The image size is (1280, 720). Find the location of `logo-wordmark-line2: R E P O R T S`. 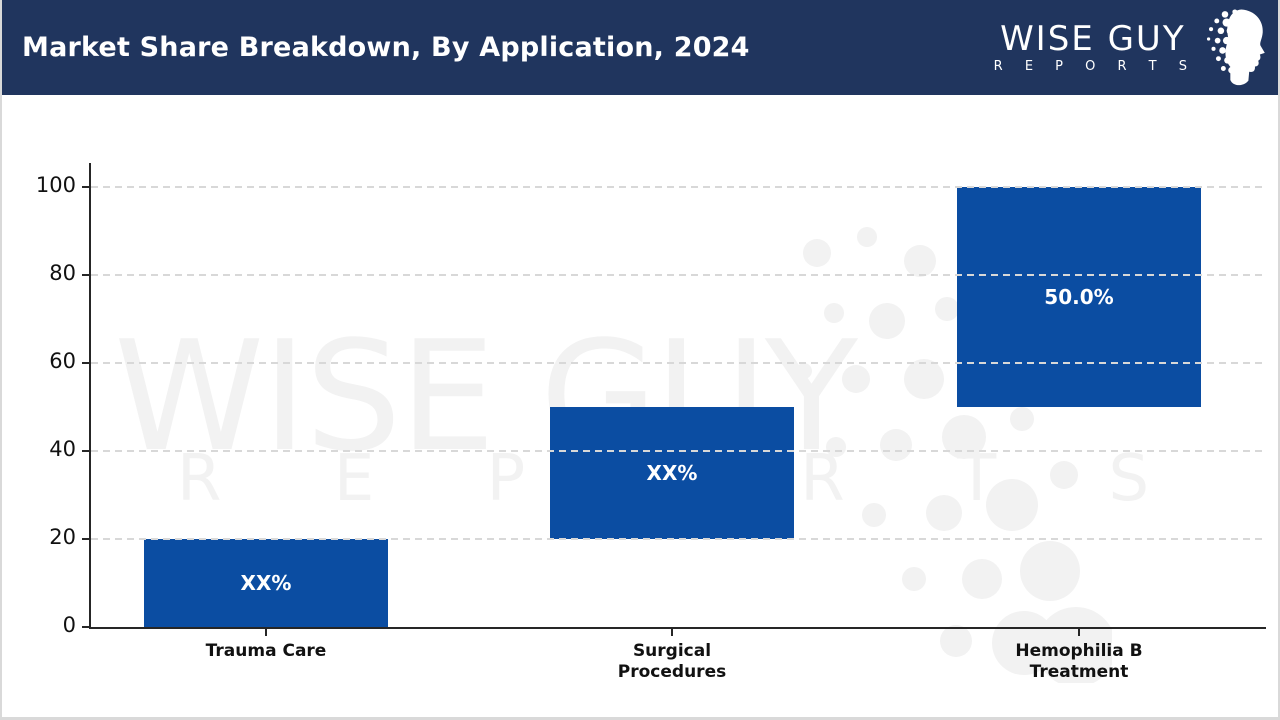

logo-wordmark-line2: R E P O R T S is located at coordinates (1094, 66).